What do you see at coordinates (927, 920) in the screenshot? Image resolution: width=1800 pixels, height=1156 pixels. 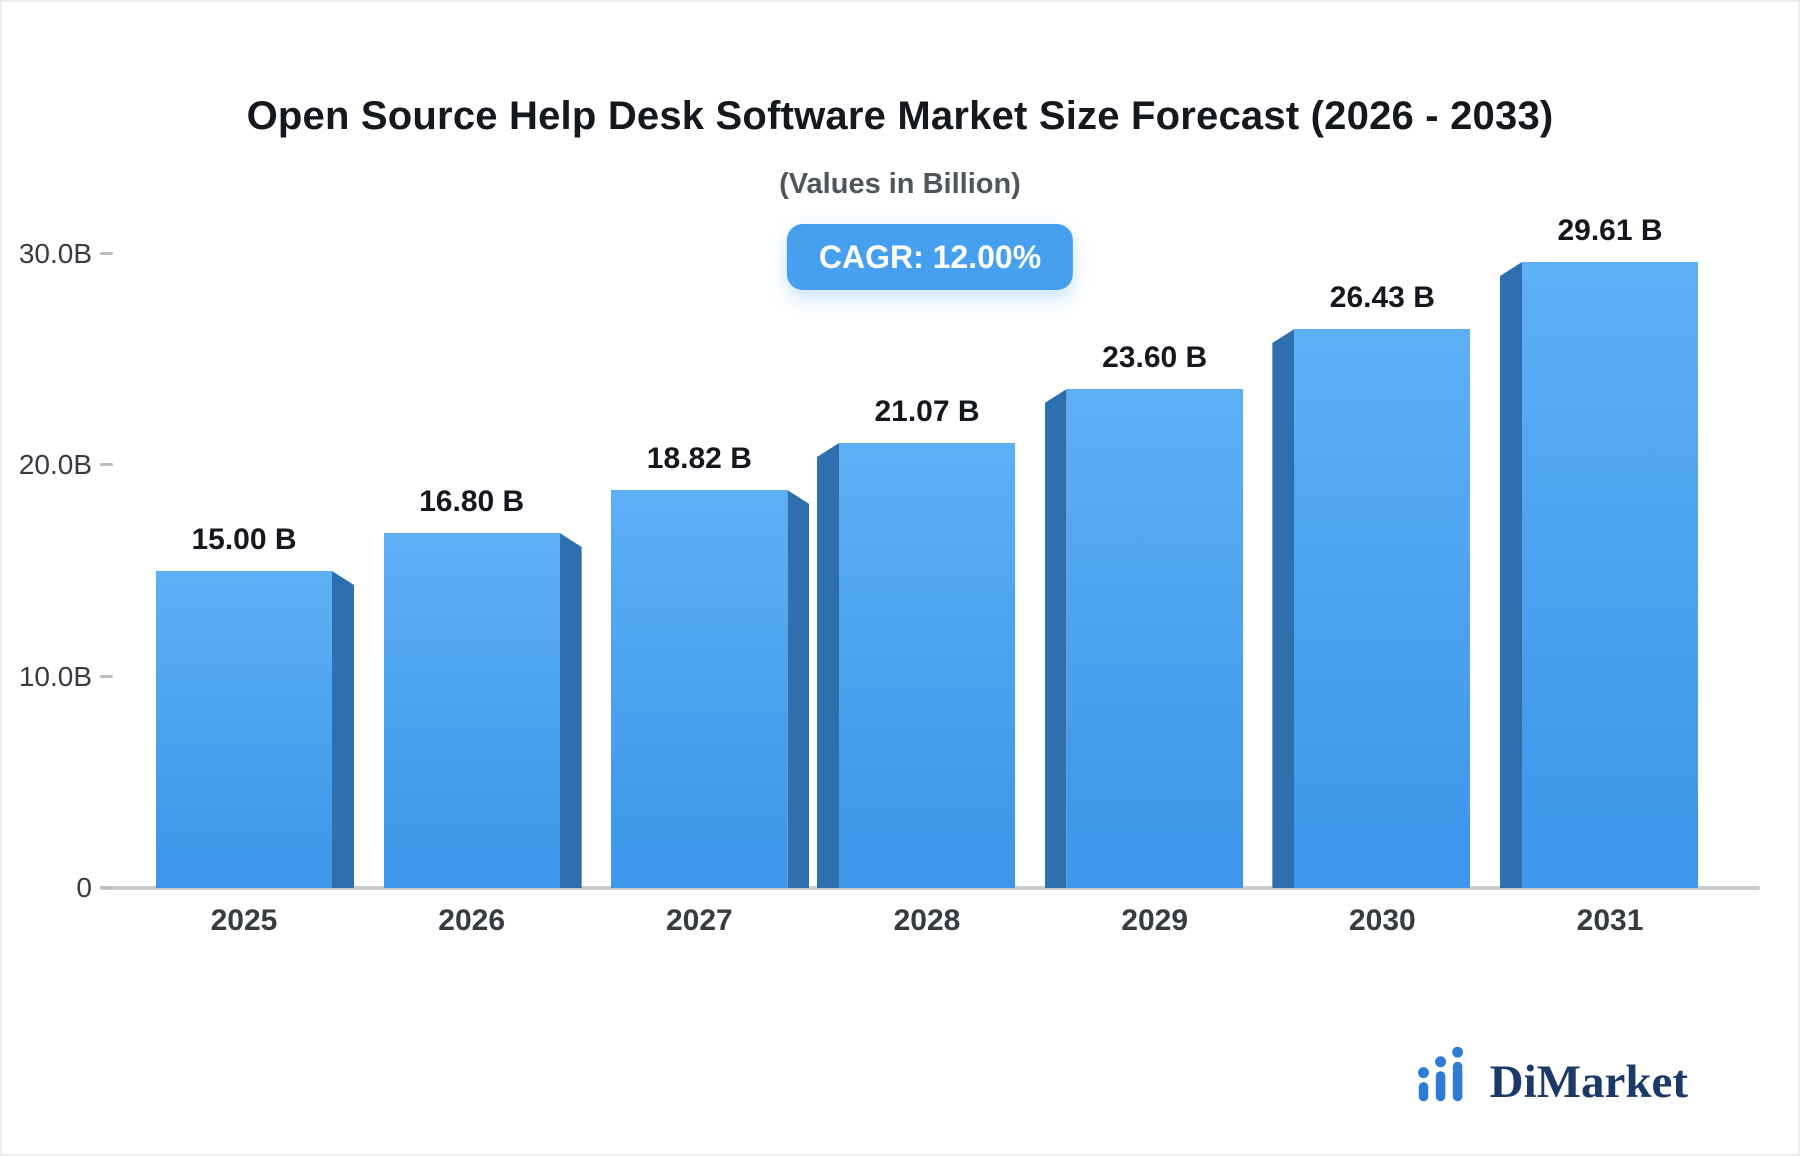 I see `x-axis-label: 2028` at bounding box center [927, 920].